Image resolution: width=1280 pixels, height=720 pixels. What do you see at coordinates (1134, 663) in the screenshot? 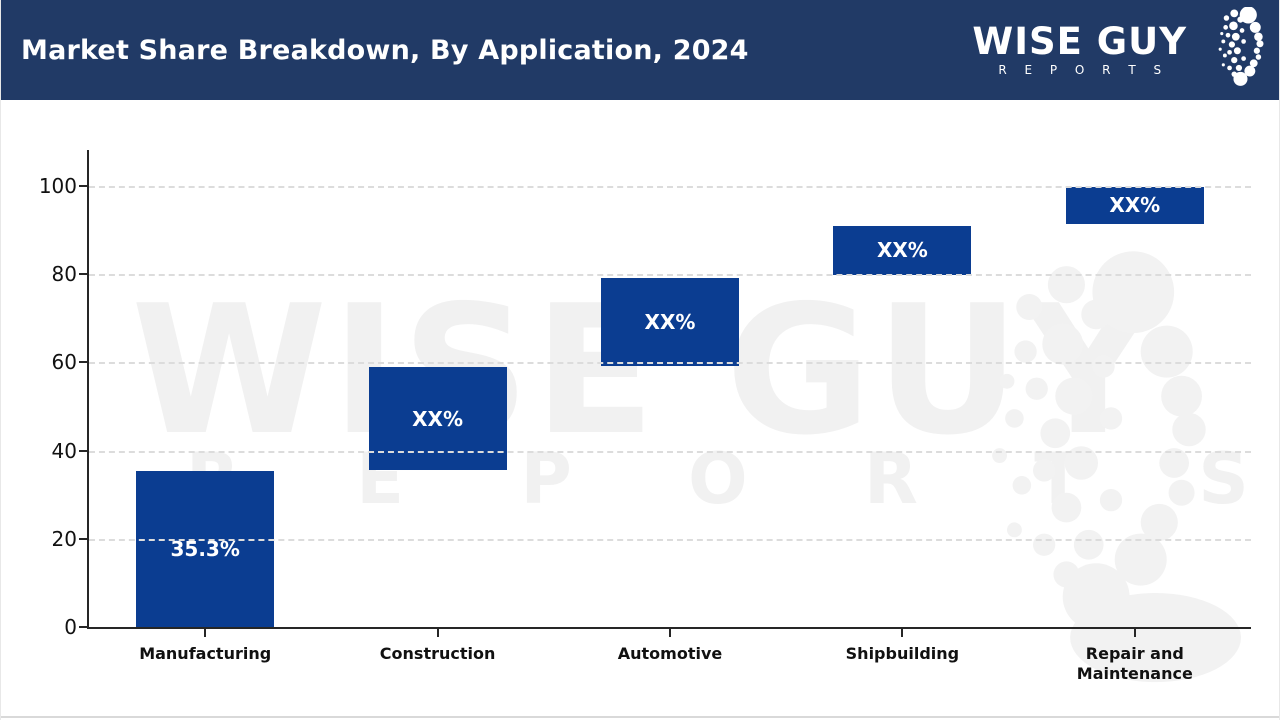
I see `x-tick-label-repair-and-maintenance: Repair and Maintenance` at bounding box center [1134, 663].